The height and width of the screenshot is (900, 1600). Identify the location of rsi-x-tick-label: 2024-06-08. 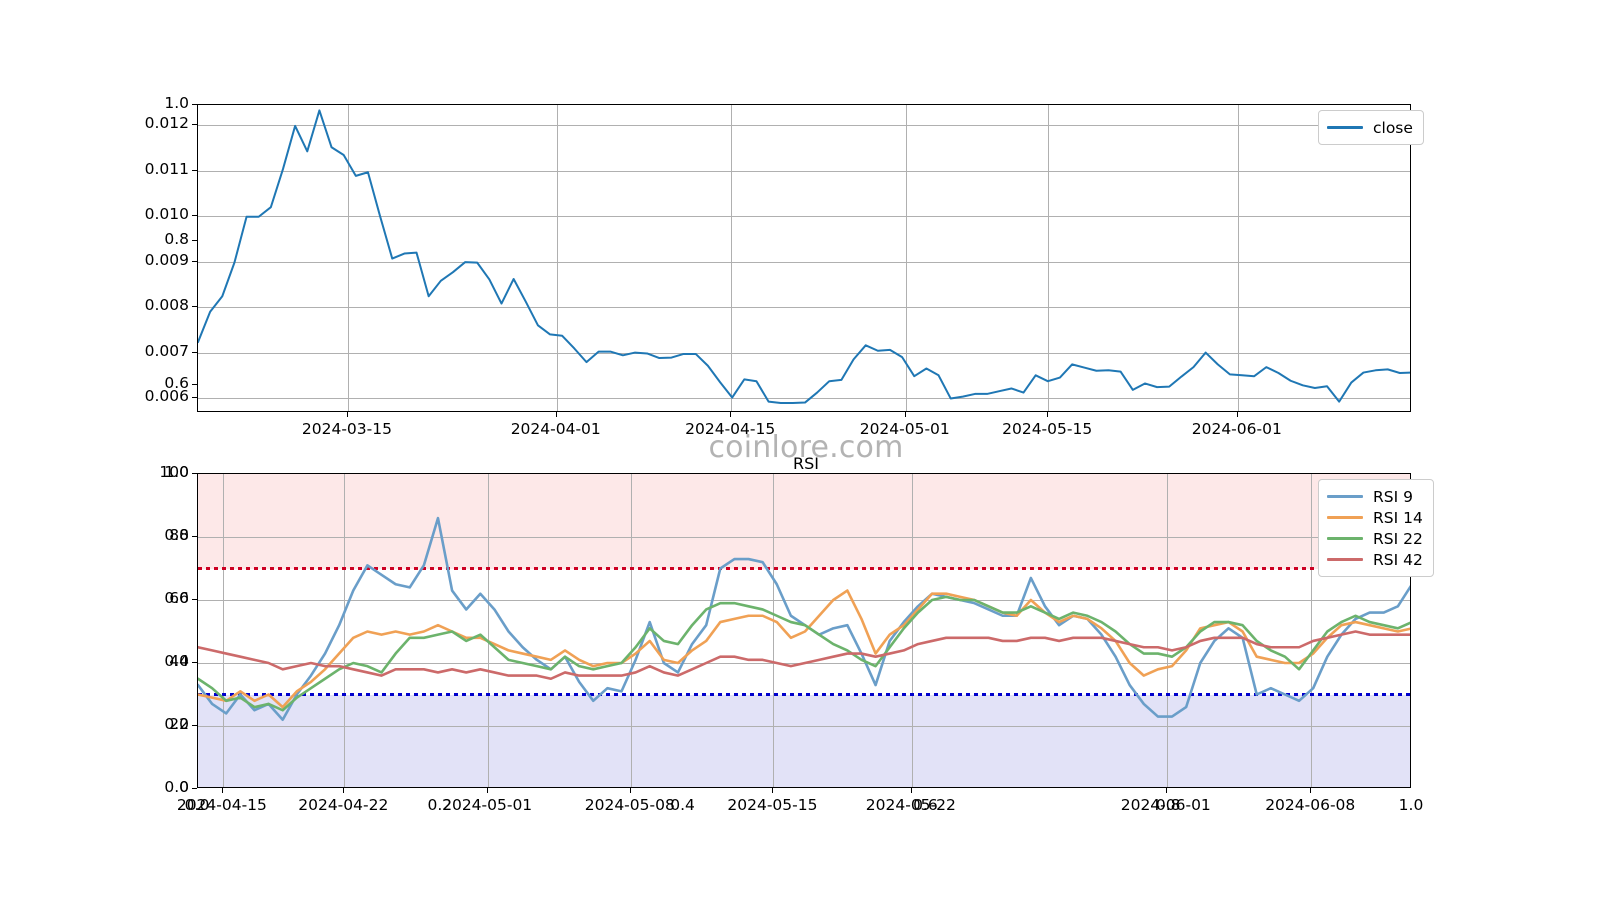
(1310, 805).